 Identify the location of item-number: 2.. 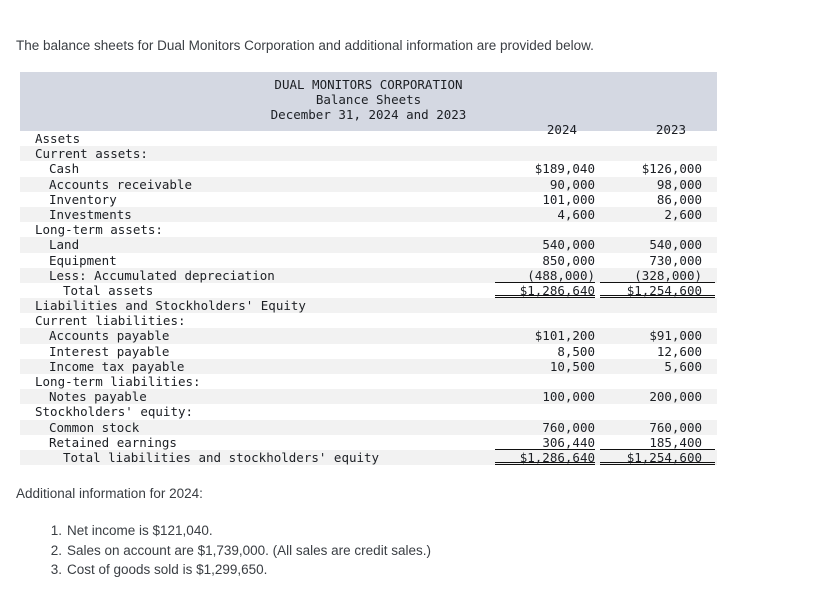
(56, 550).